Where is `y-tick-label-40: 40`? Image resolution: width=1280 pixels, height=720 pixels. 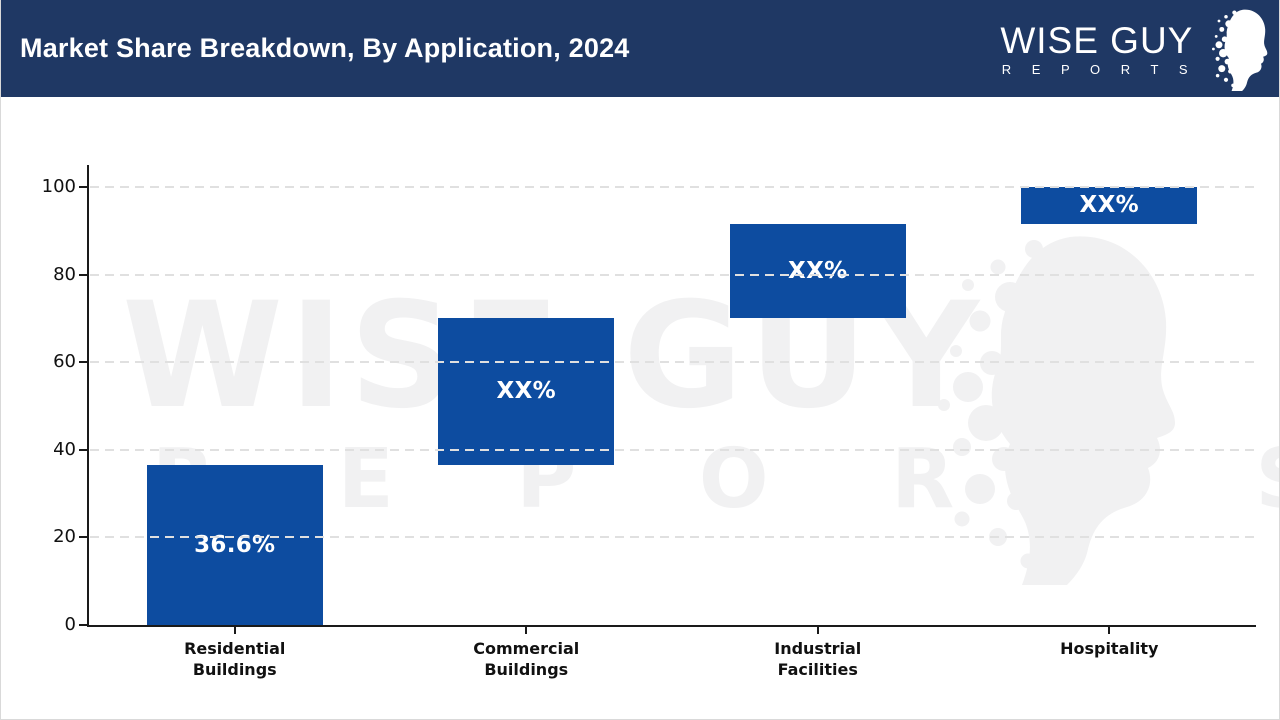 y-tick-label-40: 40 is located at coordinates (64, 449).